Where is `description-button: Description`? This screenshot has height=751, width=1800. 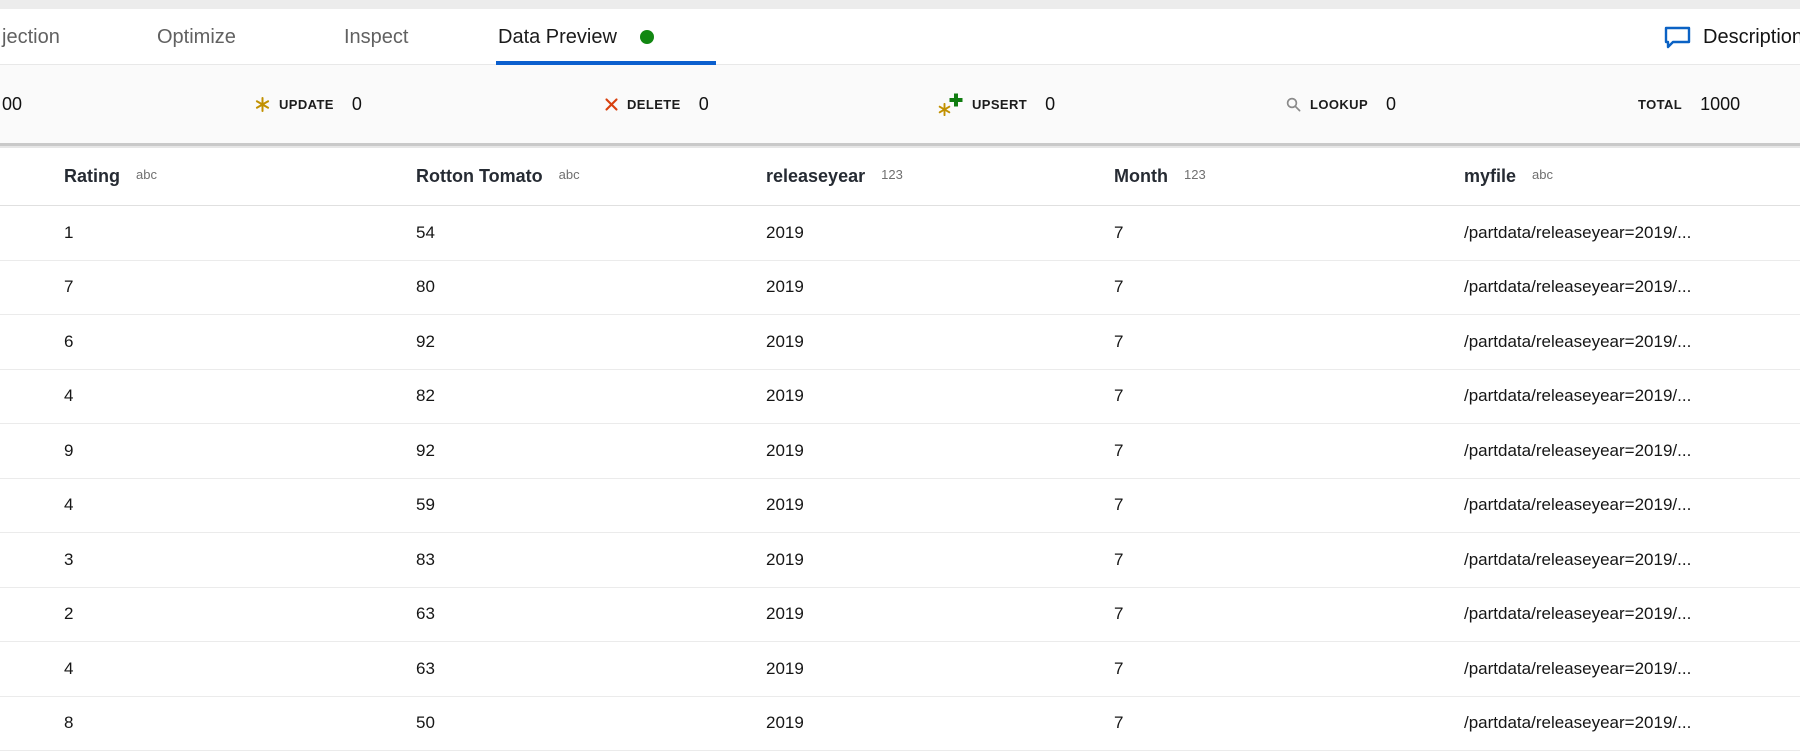 description-button: Description is located at coordinates (1732, 37).